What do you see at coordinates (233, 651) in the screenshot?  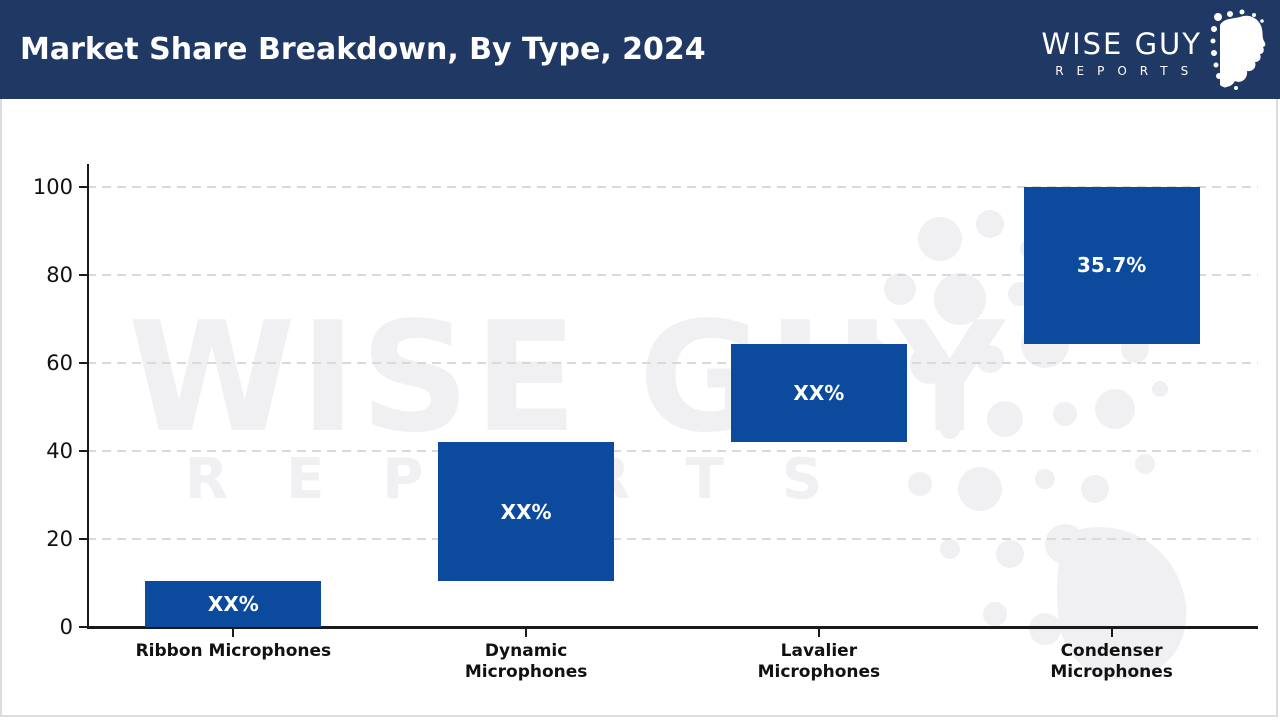 I see `x-category-label: Ribbon Microphones` at bounding box center [233, 651].